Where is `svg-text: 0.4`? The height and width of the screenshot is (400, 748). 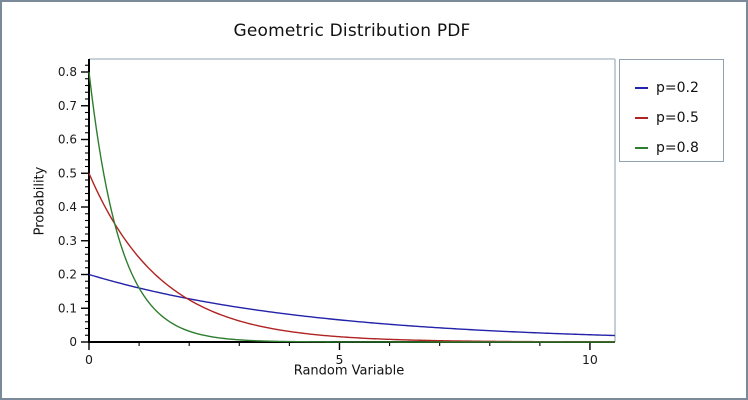 svg-text: 0.4 is located at coordinates (67, 207).